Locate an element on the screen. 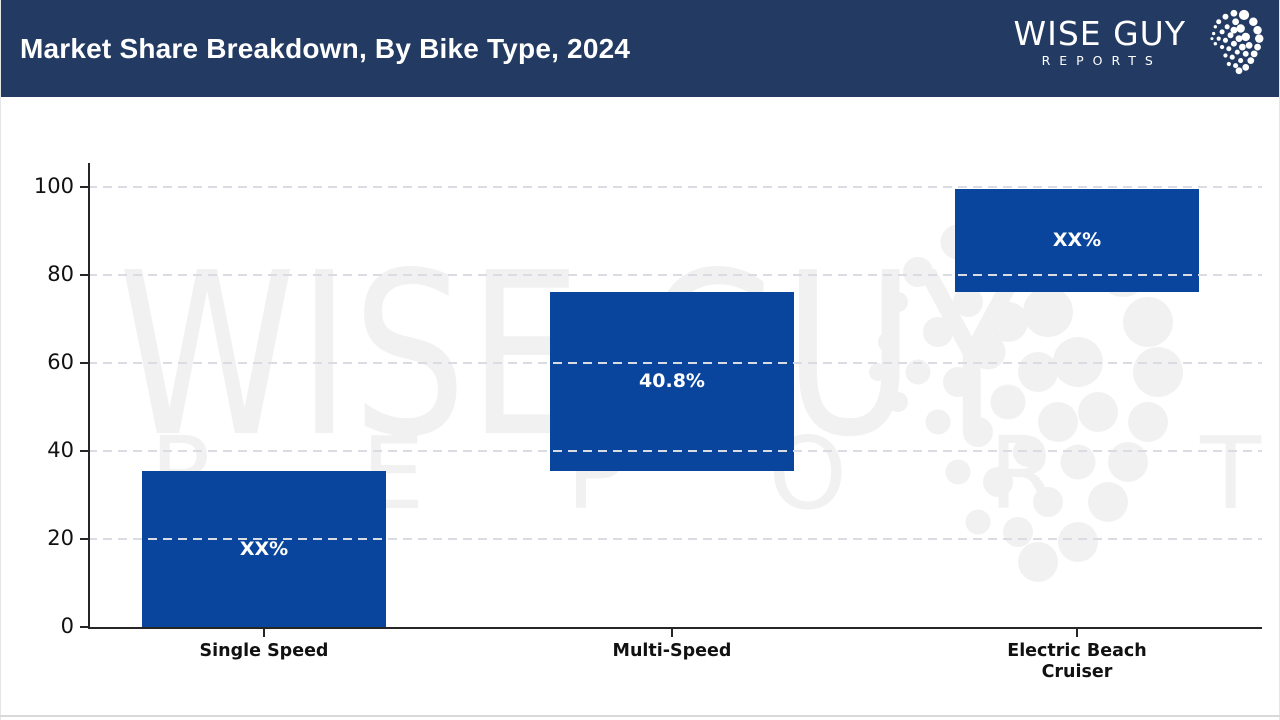 The height and width of the screenshot is (720, 1280). y-axis-spine is located at coordinates (89, 396).